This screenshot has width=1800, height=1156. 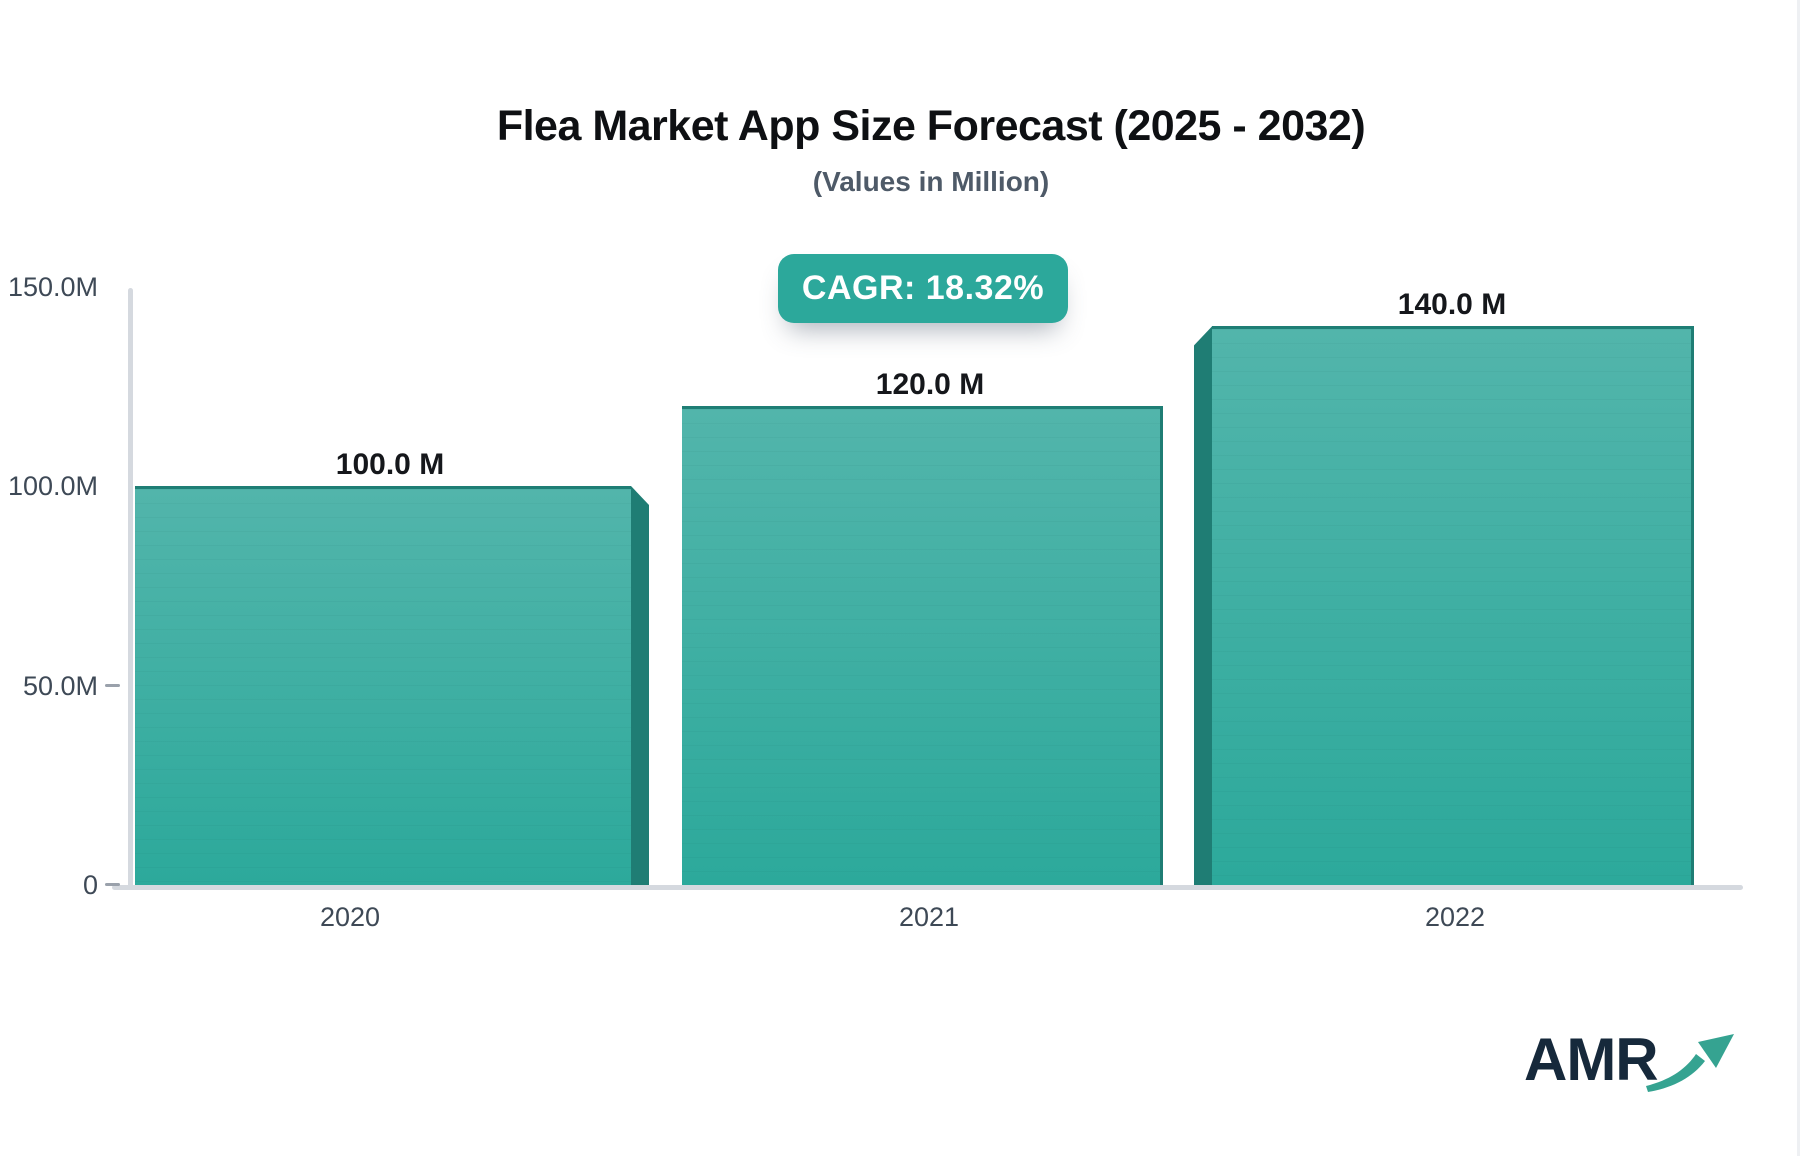 I want to click on y-tick-label-50m: 50.0M, so click(x=60, y=685).